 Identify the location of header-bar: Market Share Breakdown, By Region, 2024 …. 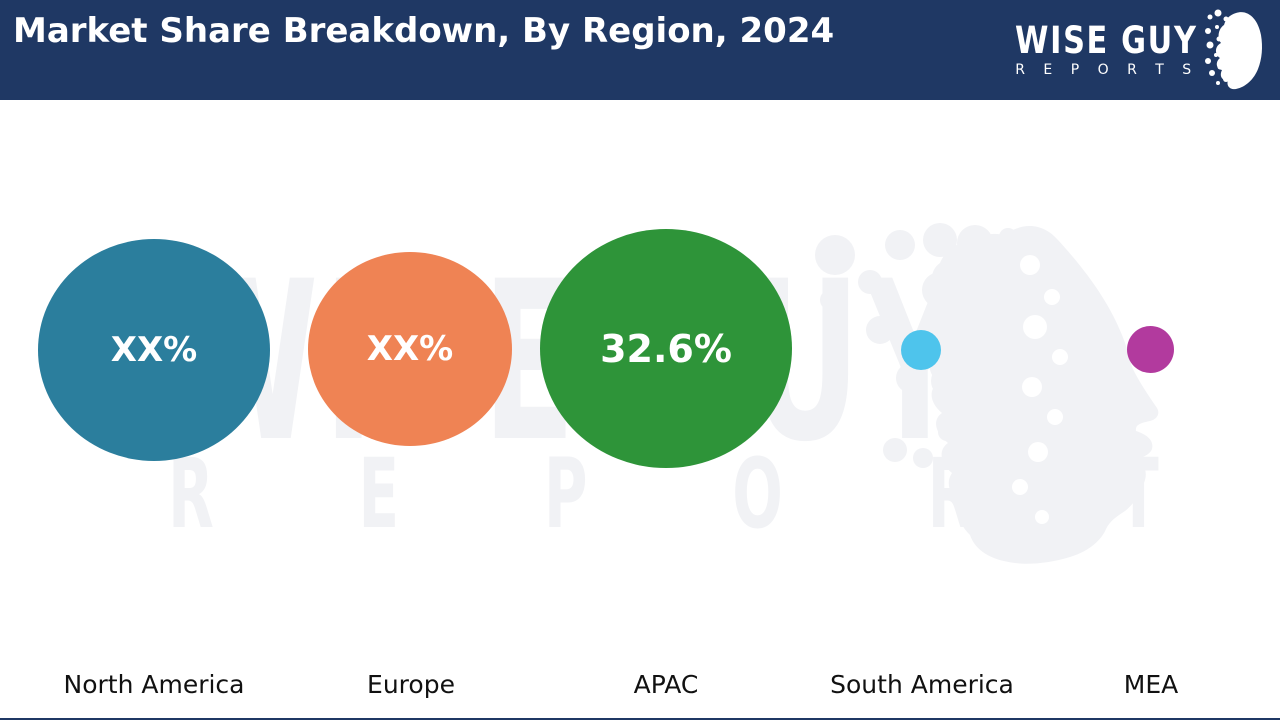
(640, 50).